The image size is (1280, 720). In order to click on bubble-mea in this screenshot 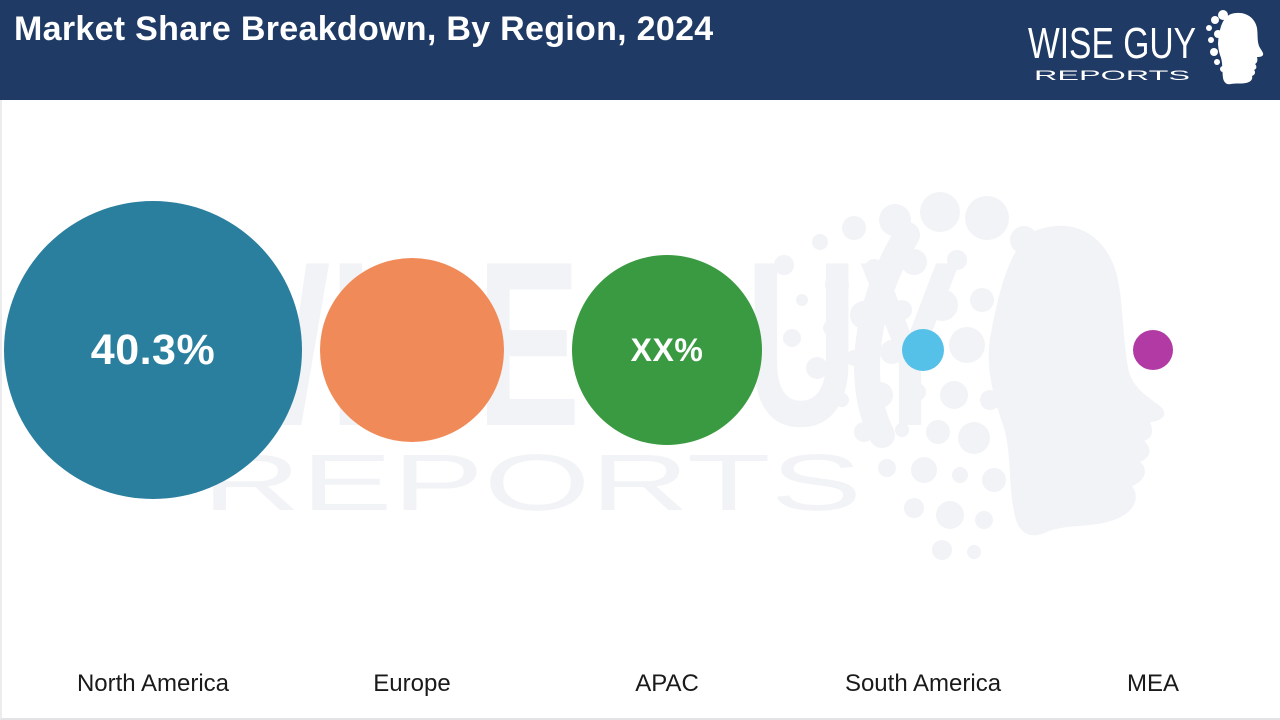, I will do `click(1153, 350)`.